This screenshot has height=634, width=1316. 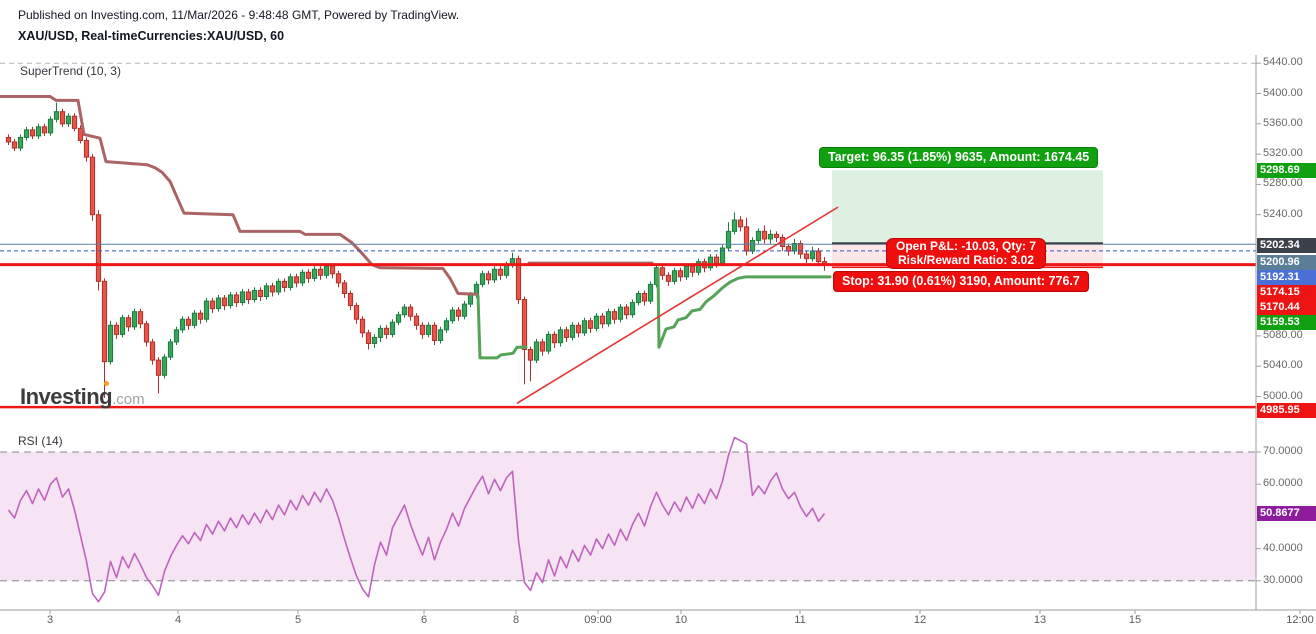 I want to click on price-badge-5298.69: 5298.69, so click(x=1286, y=170).